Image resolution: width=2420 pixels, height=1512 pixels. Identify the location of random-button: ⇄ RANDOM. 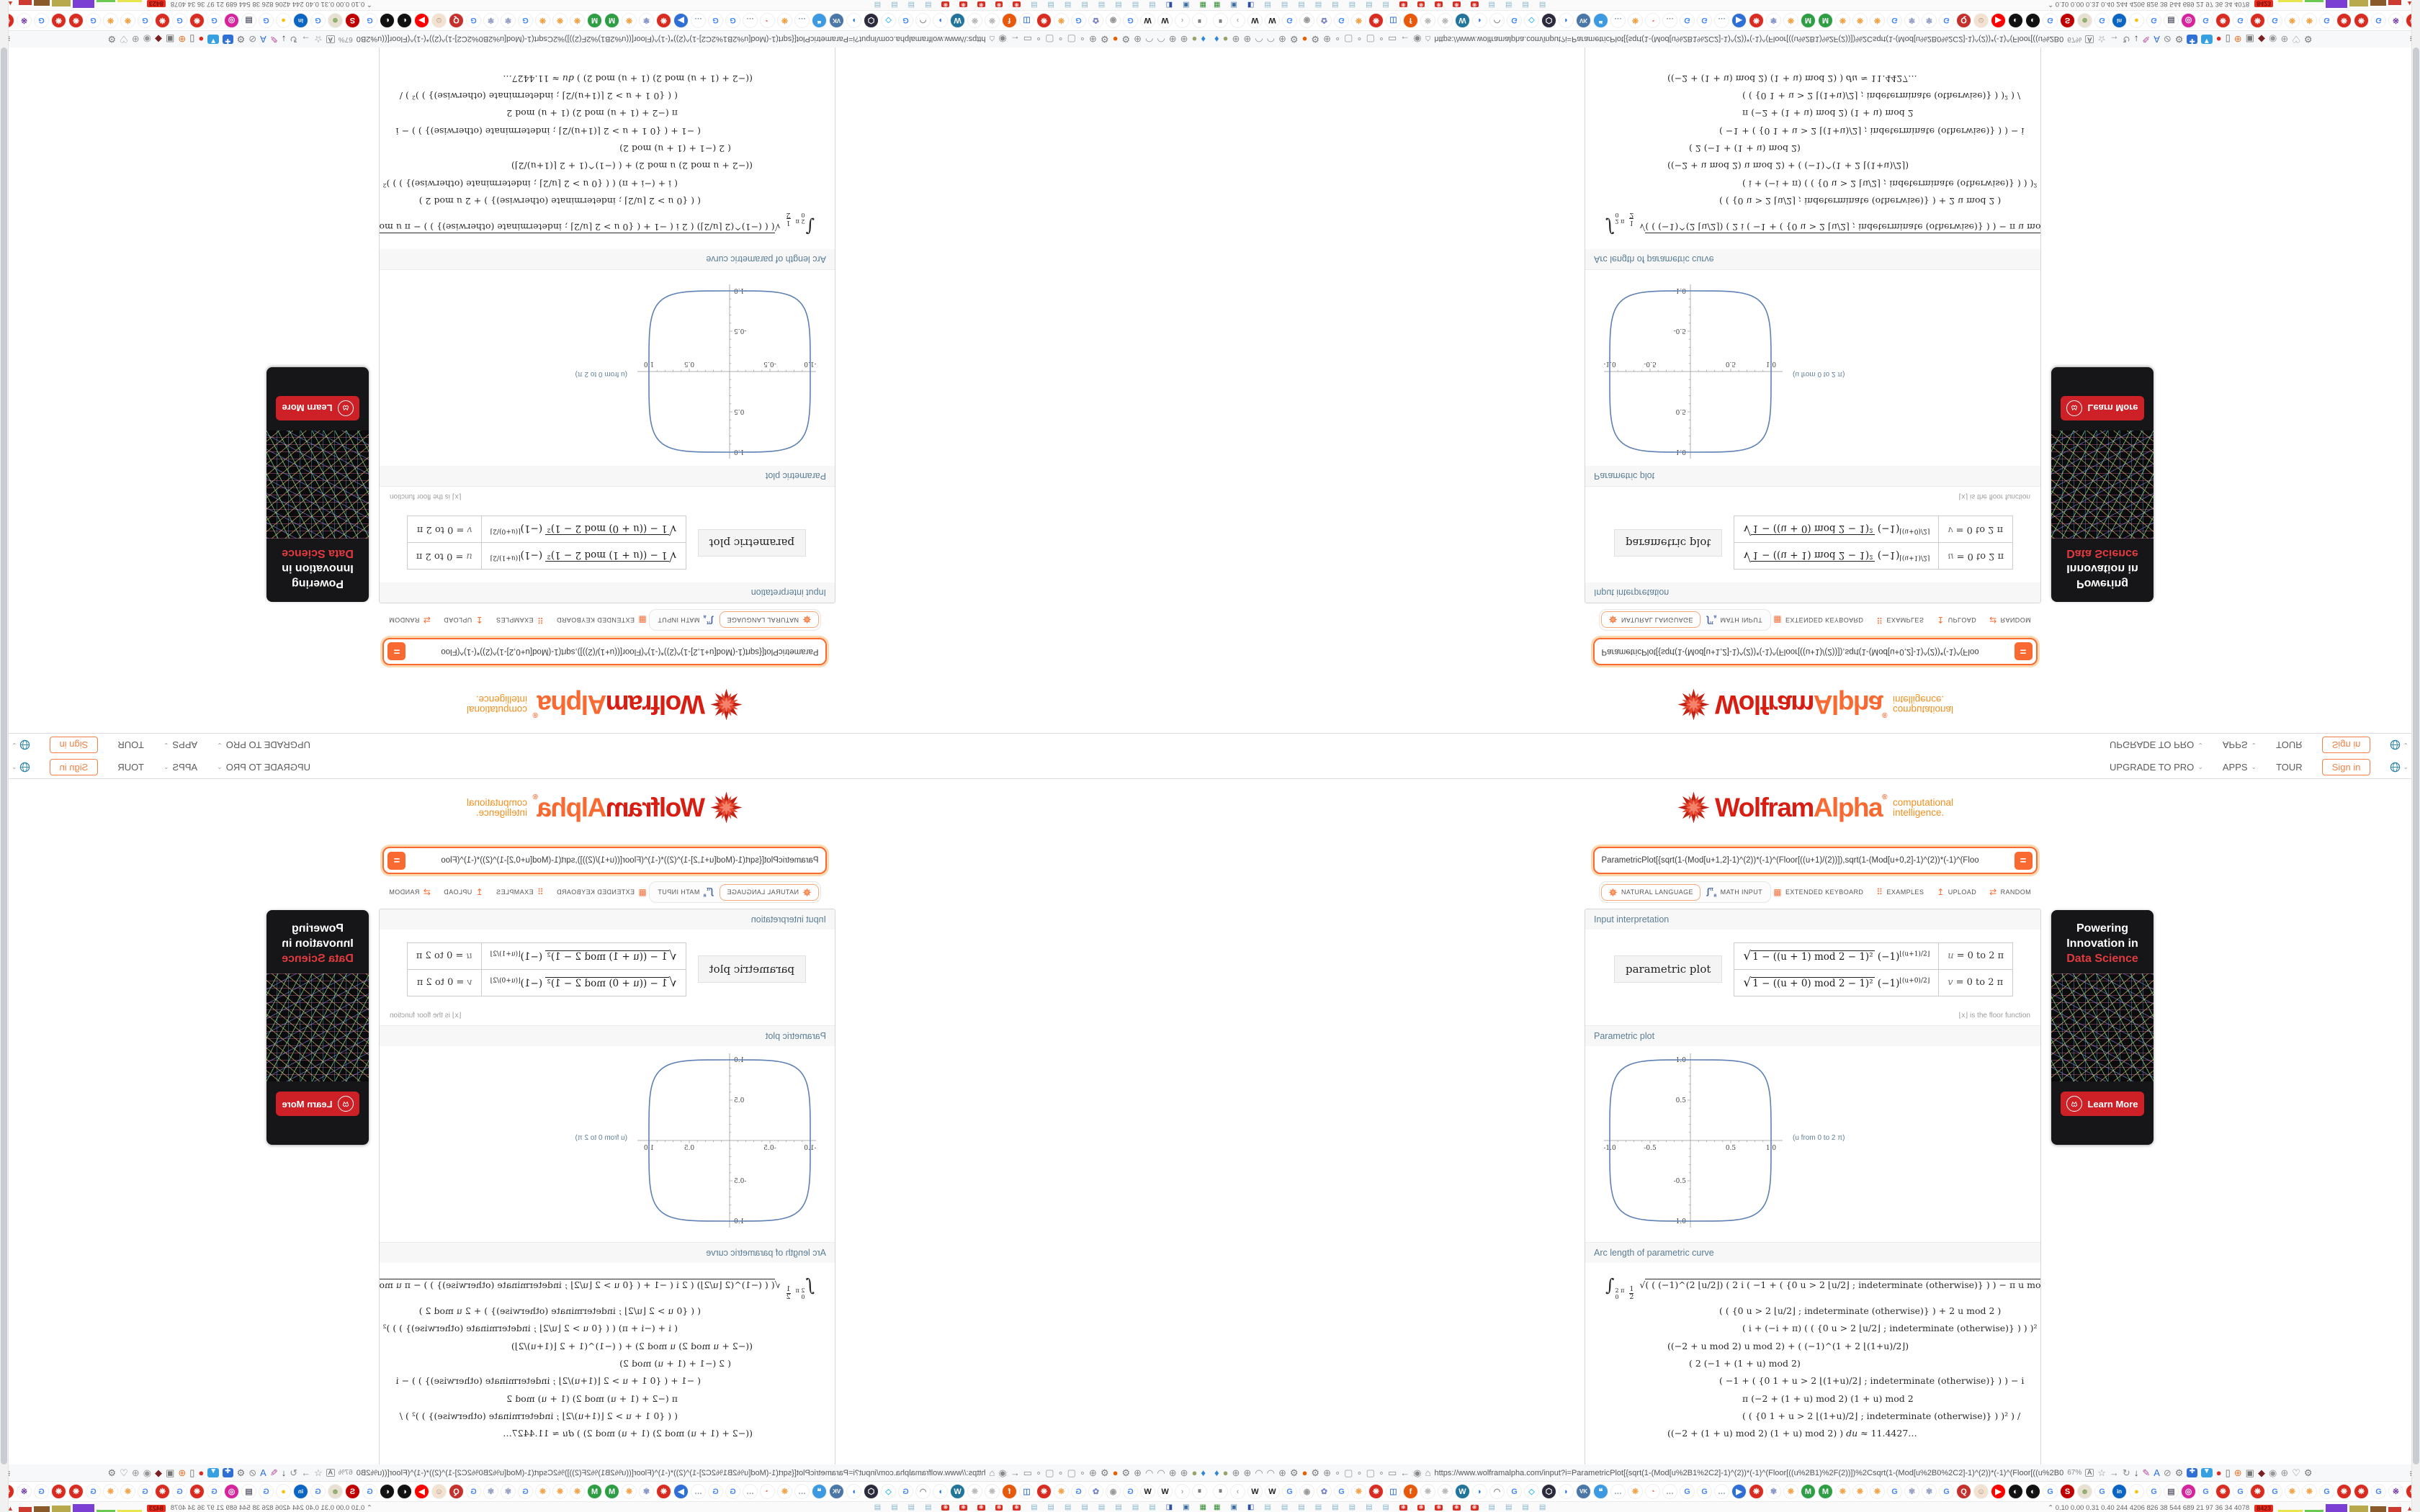
(410, 892).